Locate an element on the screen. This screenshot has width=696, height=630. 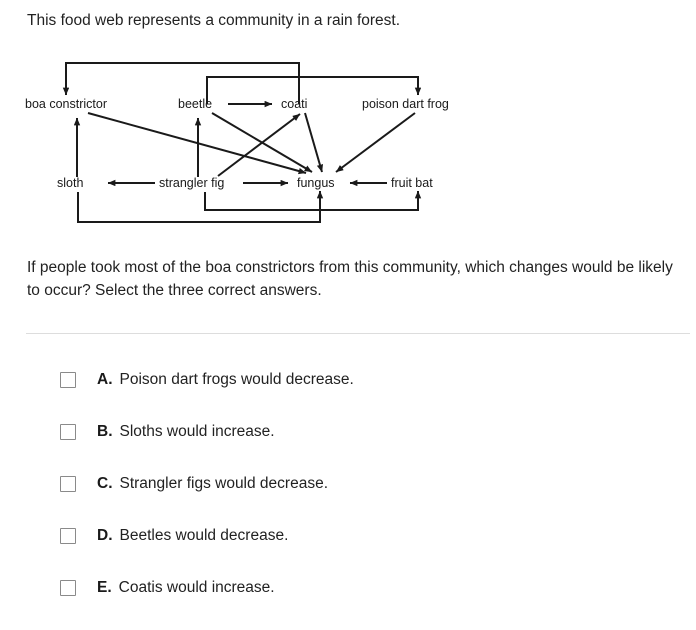
edge-sloth-to-fungus is located at coordinates (200, 206).